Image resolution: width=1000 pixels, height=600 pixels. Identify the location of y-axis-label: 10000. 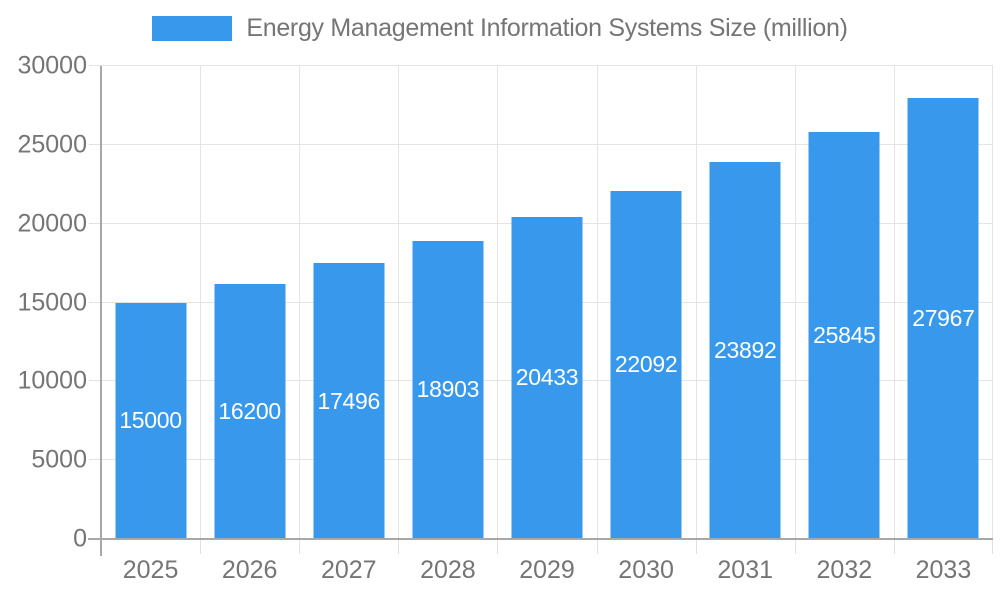
(52, 380).